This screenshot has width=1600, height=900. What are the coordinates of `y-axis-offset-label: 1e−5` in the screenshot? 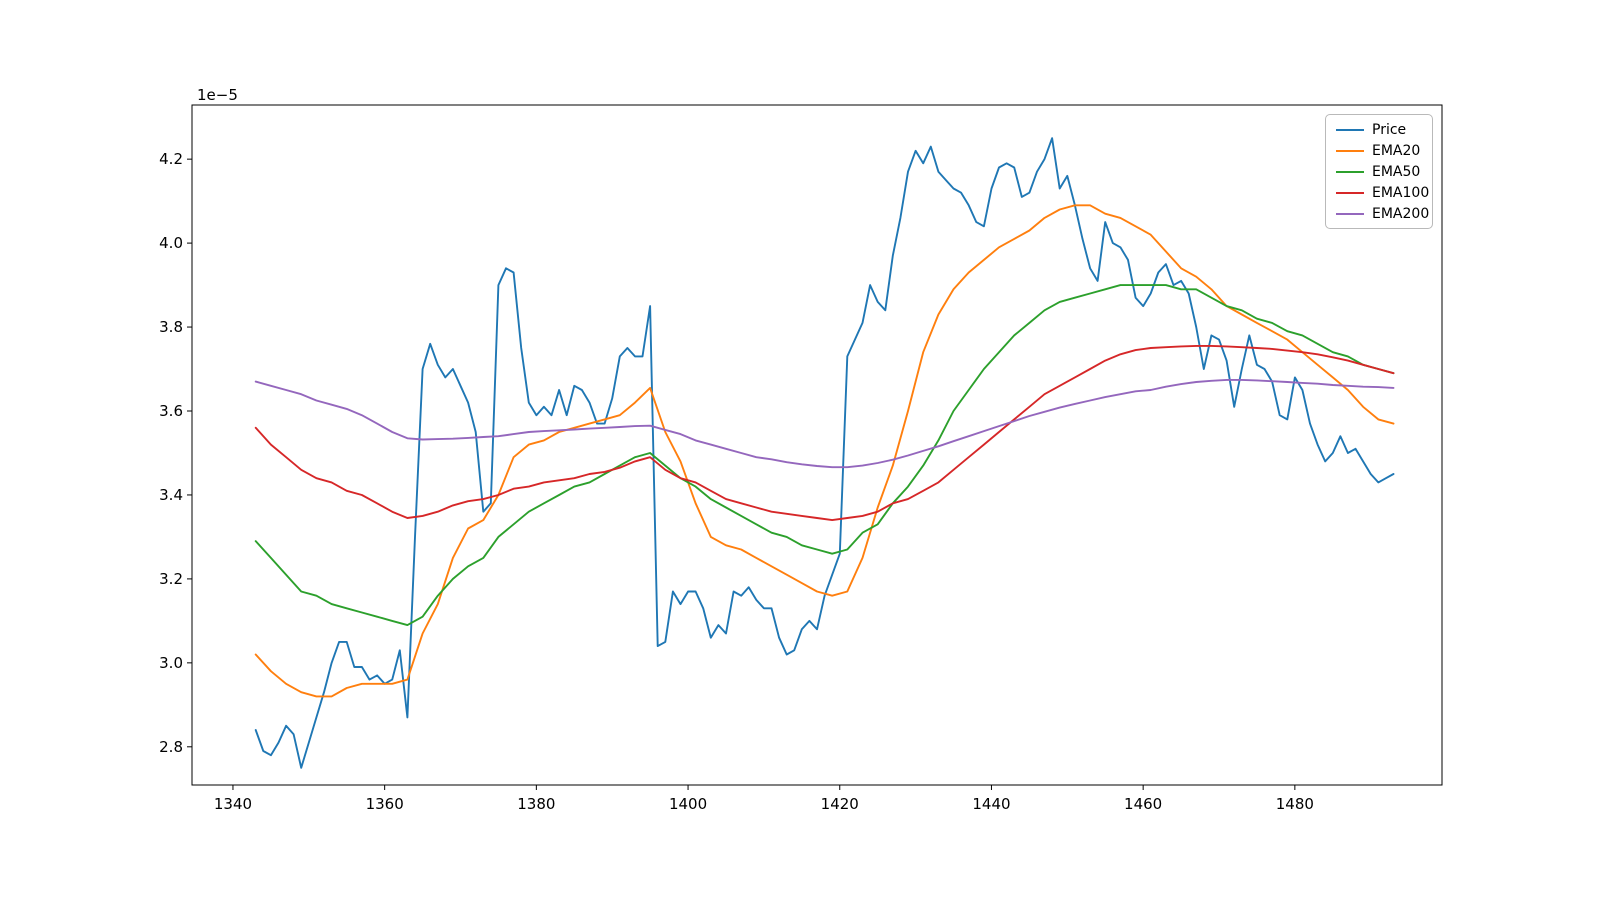 It's located at (217, 95).